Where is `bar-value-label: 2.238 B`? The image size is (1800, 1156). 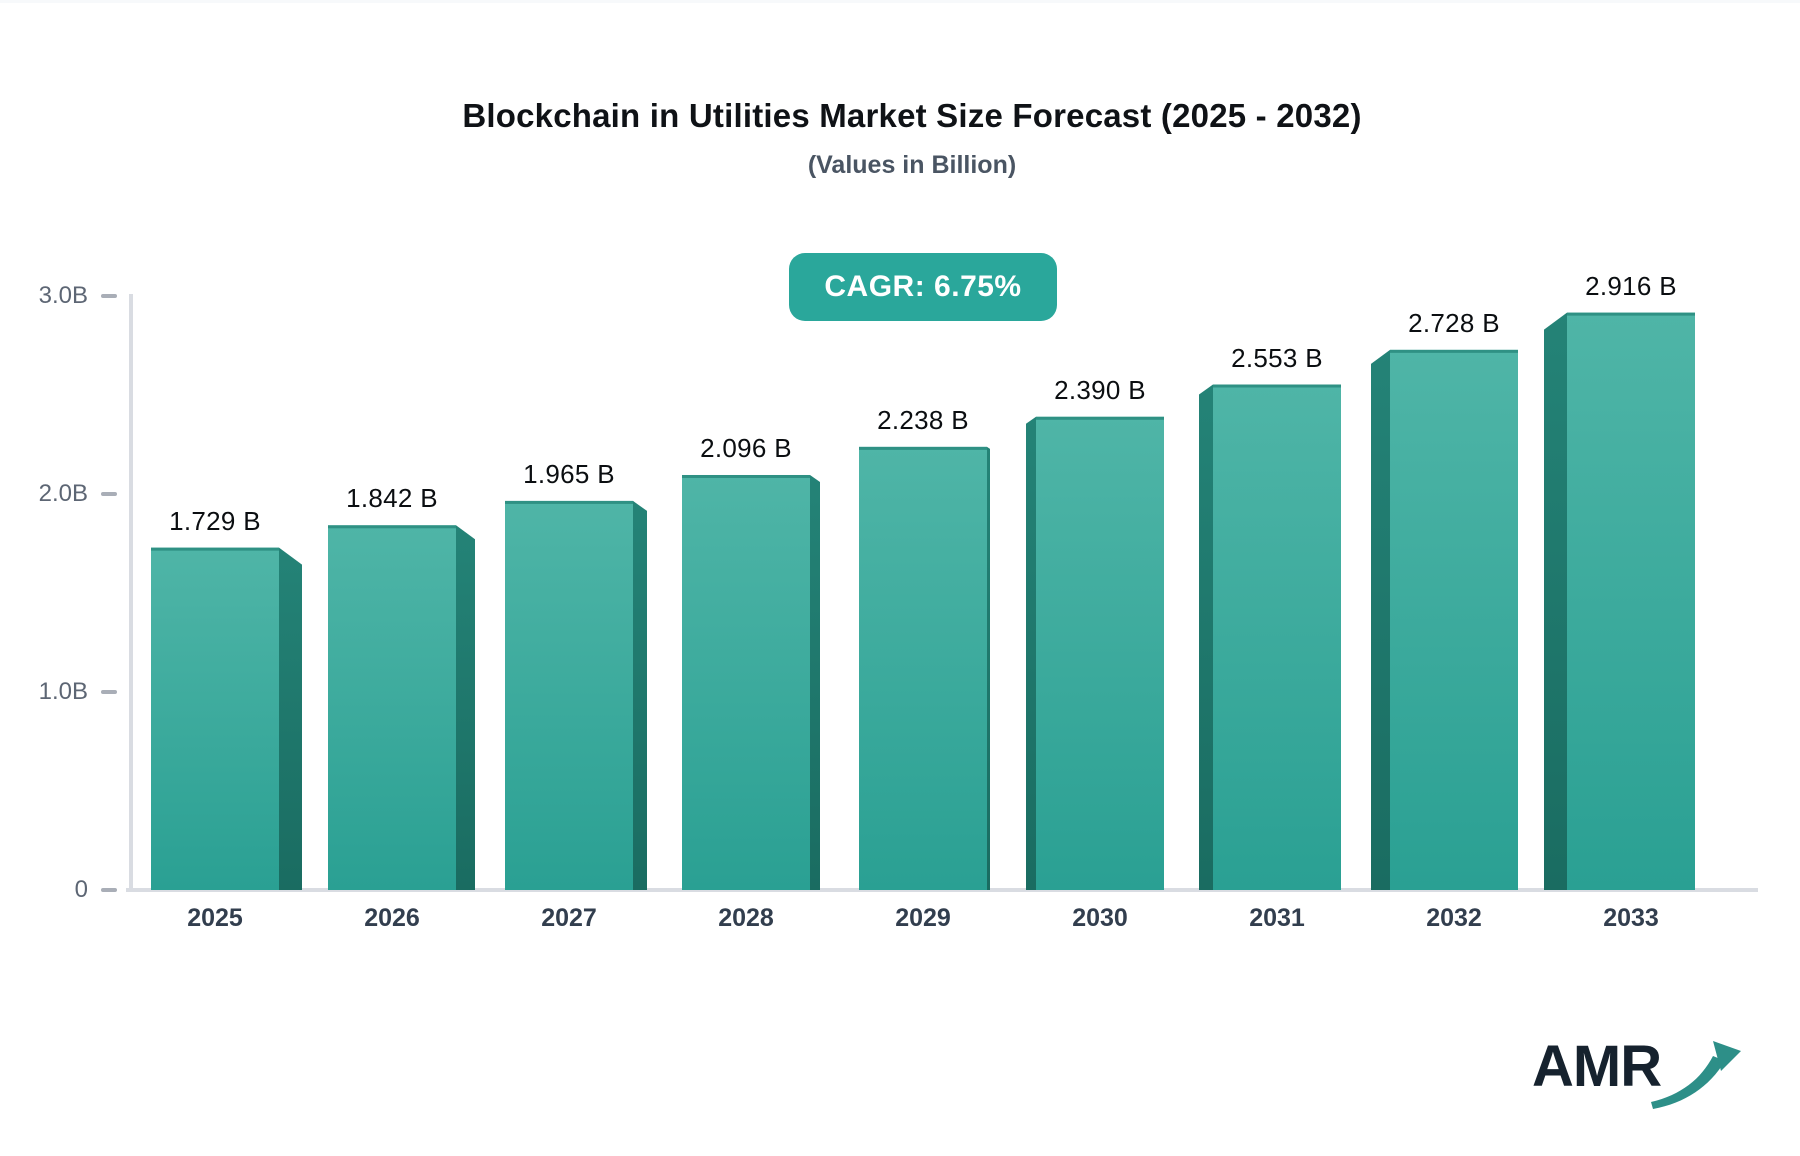 bar-value-label: 2.238 B is located at coordinates (923, 419).